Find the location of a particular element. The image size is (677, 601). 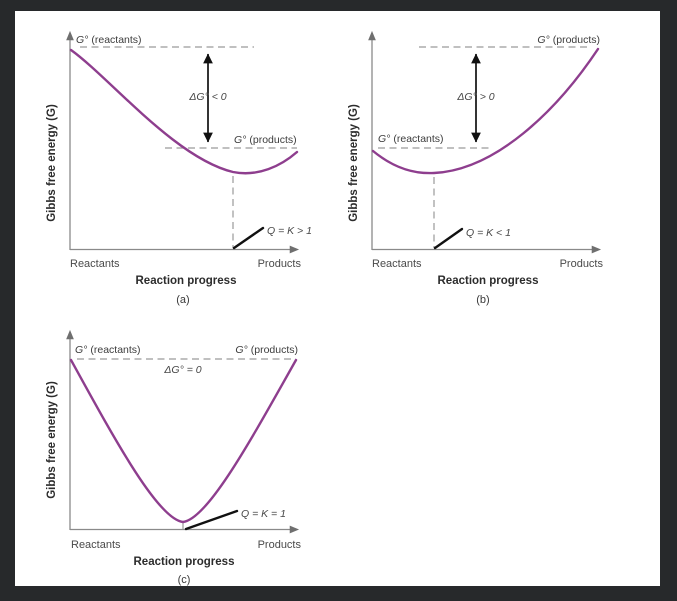

panel-c-caption: (c) is located at coordinates (184, 580).